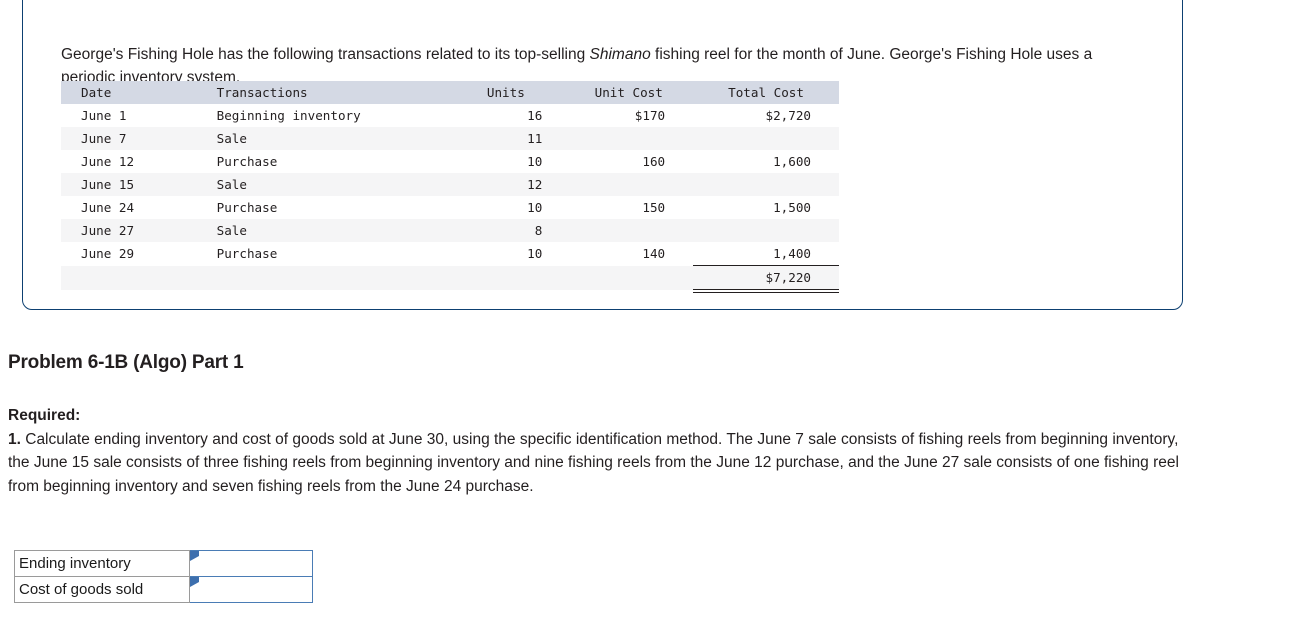 The height and width of the screenshot is (634, 1307). I want to click on table-row: June 12 Purchase 10 160 1,600, so click(450, 161).